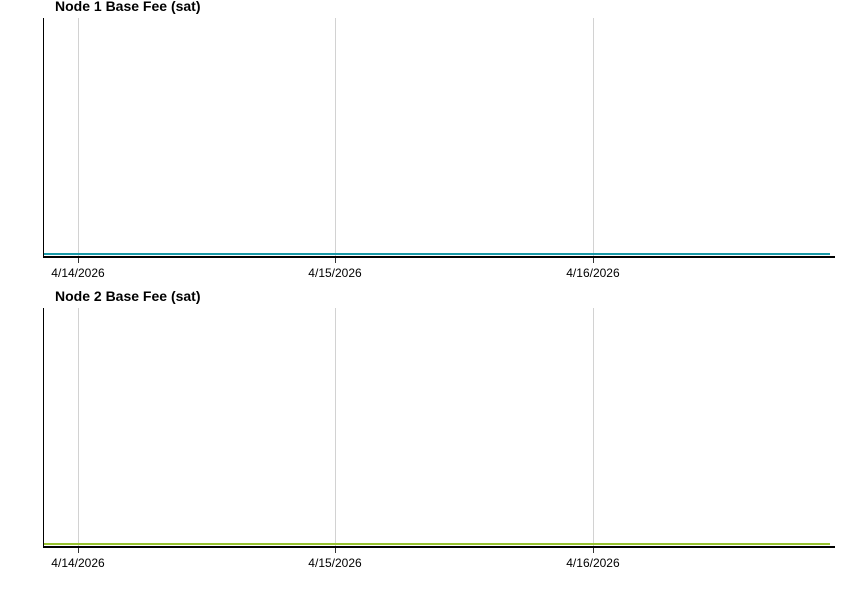 The width and height of the screenshot is (860, 600). What do you see at coordinates (128, 296) in the screenshot?
I see `chart-title: Node 2 Base Fee (sat)` at bounding box center [128, 296].